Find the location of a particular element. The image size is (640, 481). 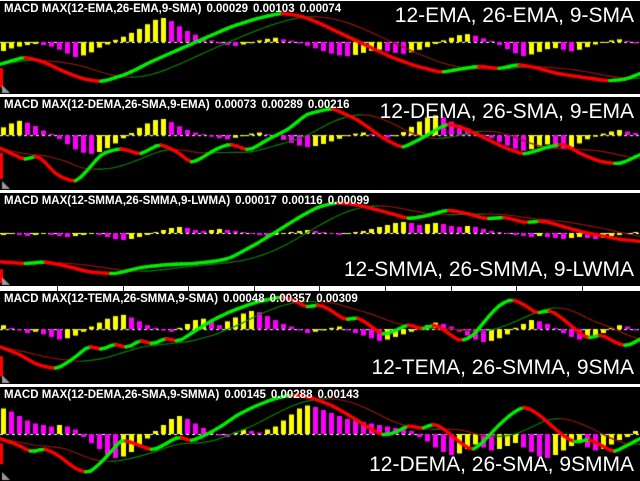

indicator-value-3: 0.00099 is located at coordinates (348, 201).